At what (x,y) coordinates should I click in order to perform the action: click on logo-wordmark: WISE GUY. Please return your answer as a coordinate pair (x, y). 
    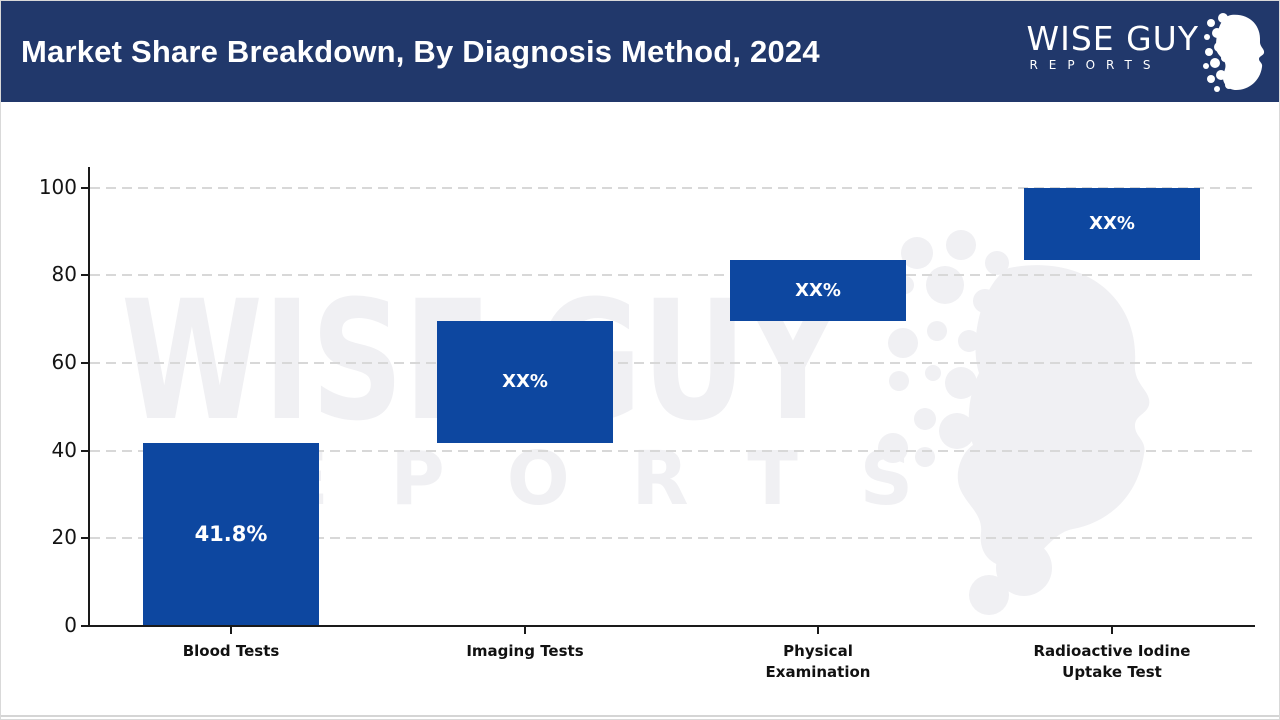
    Looking at the image, I should click on (1112, 38).